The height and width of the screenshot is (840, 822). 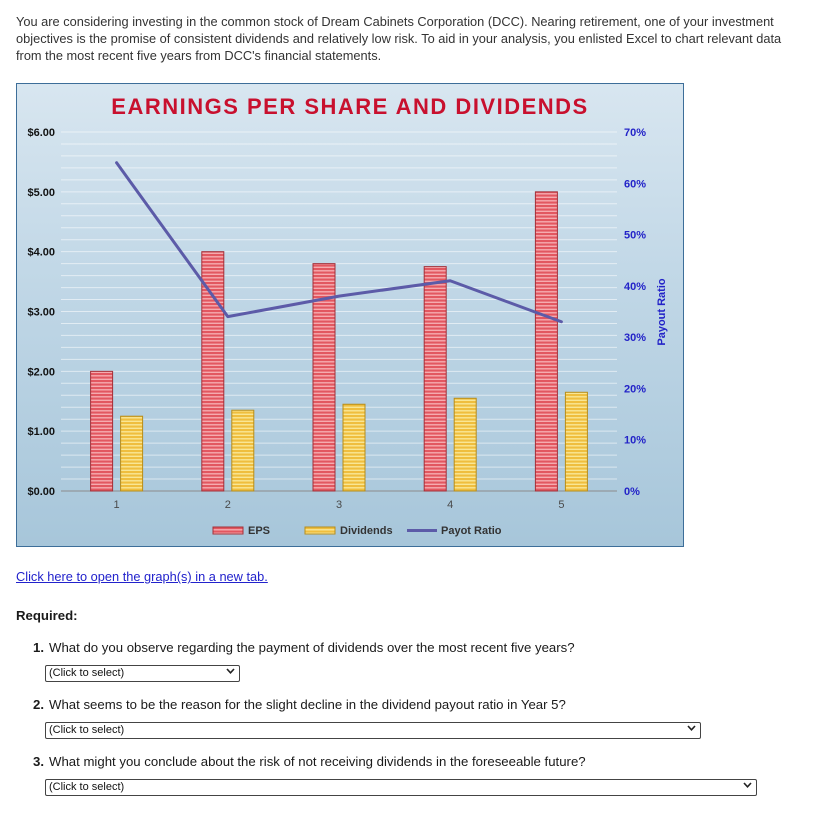 I want to click on x-axis-labels: 1 2 3 4 5, so click(x=339, y=505).